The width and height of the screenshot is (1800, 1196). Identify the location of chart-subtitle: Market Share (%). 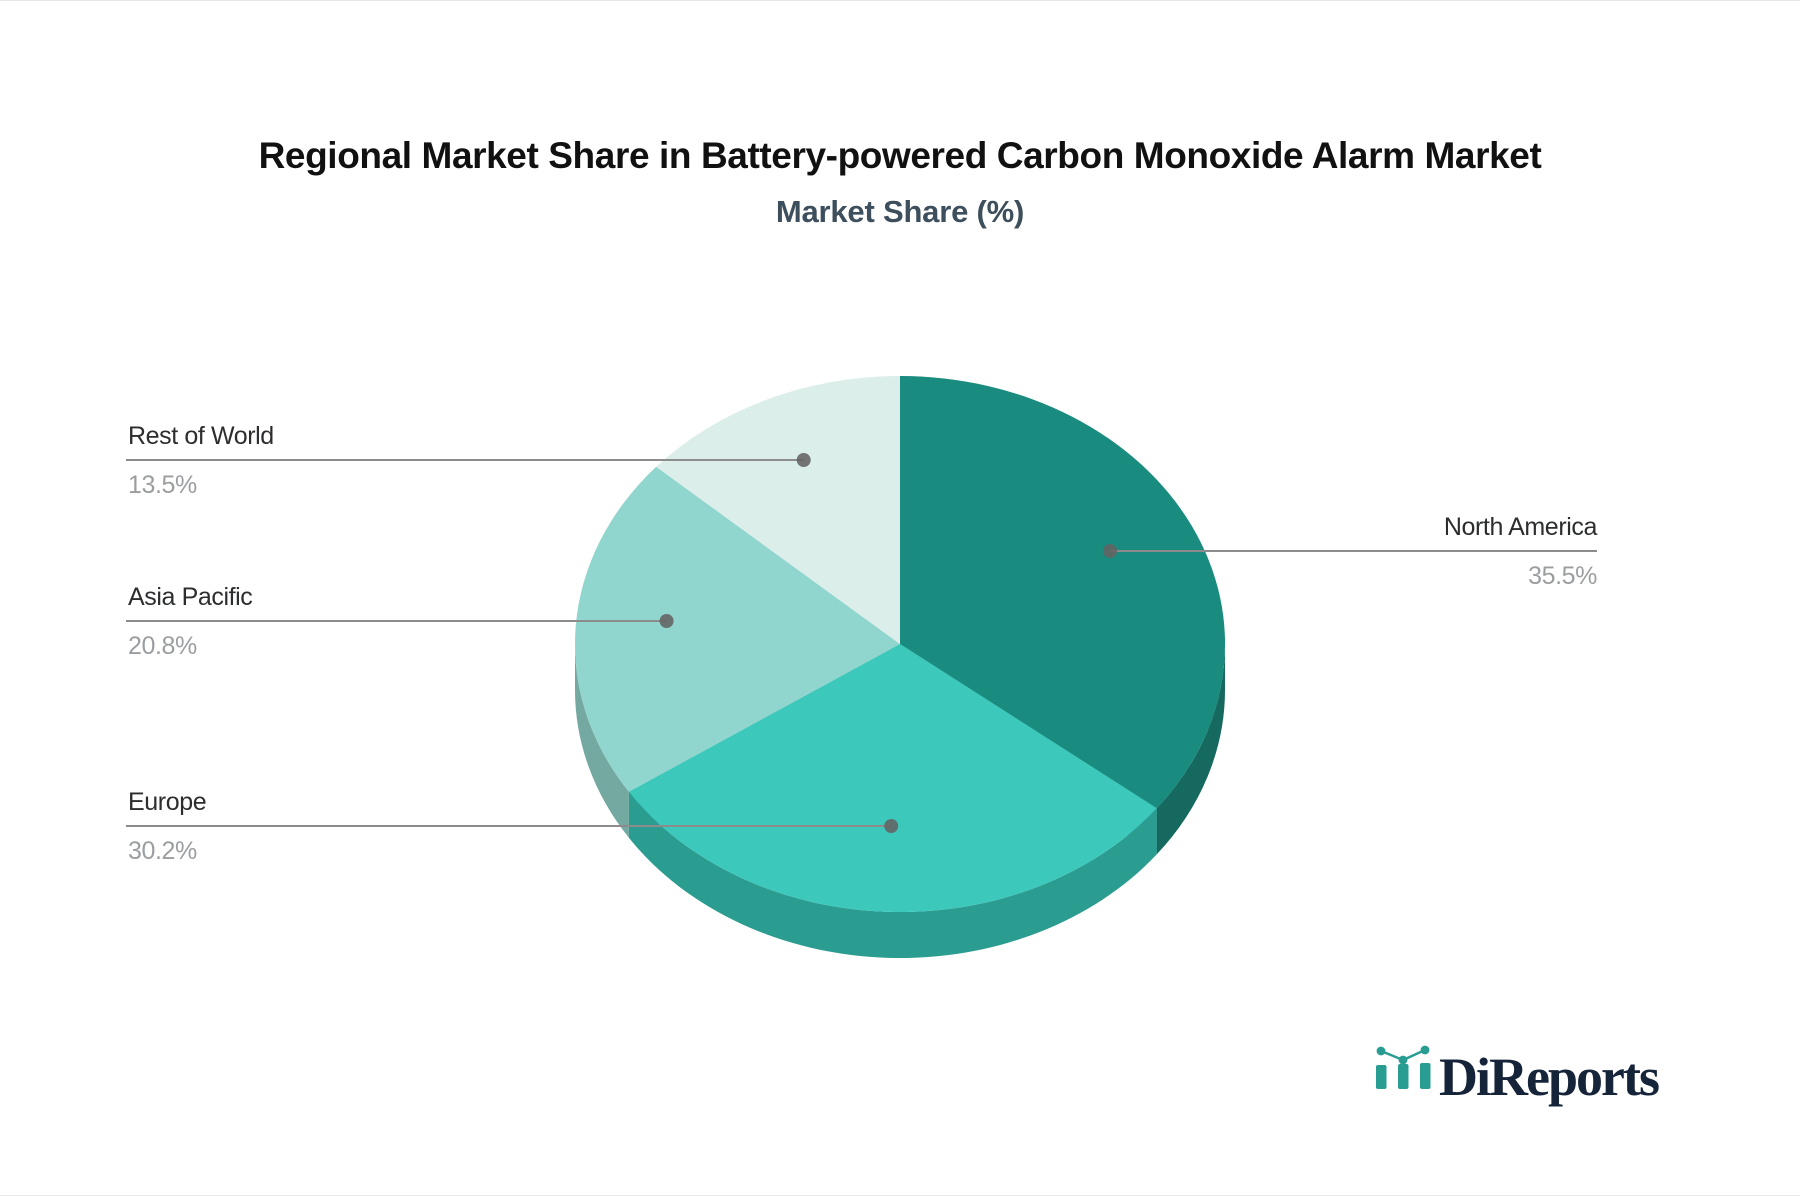
(900, 211).